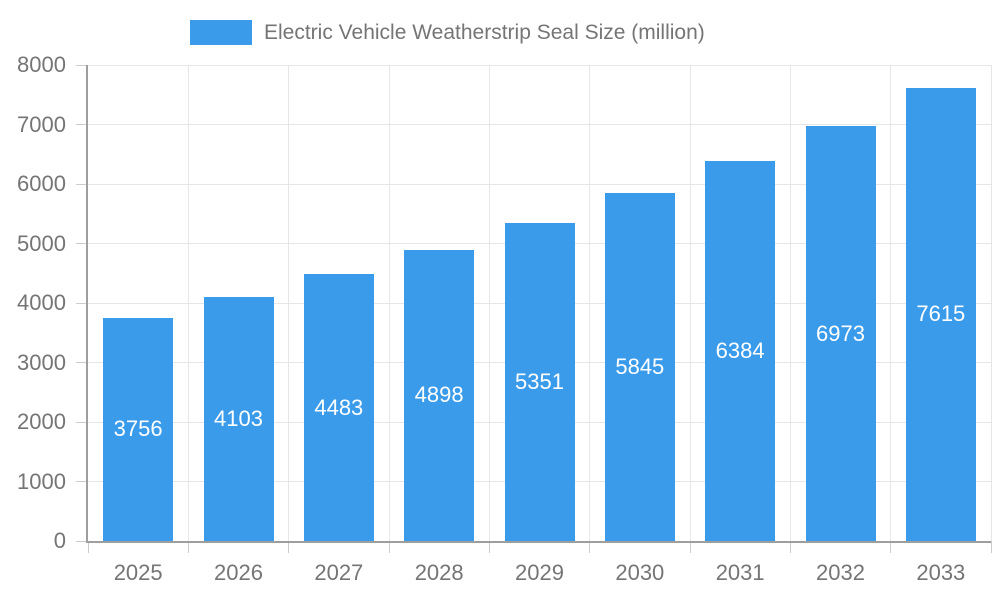  I want to click on bar-value-label: 4103, so click(238, 418).